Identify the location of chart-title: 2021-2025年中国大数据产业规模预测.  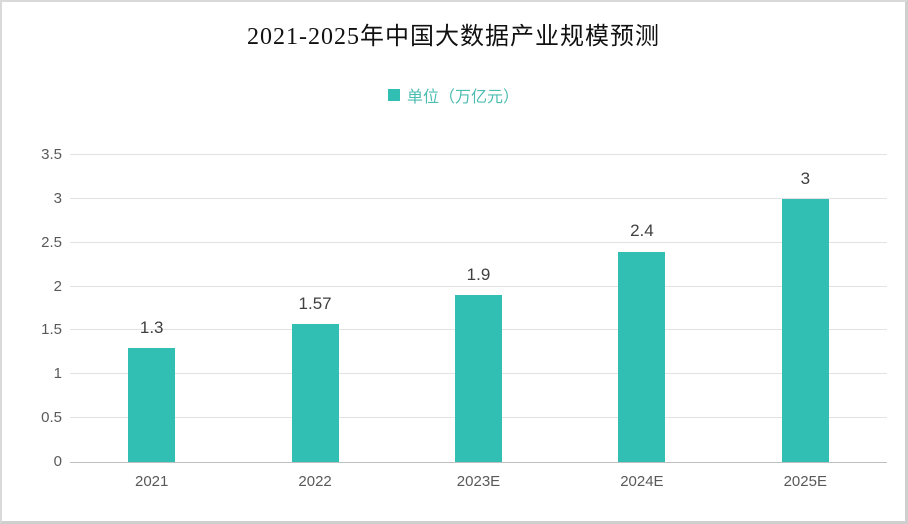
(453, 37).